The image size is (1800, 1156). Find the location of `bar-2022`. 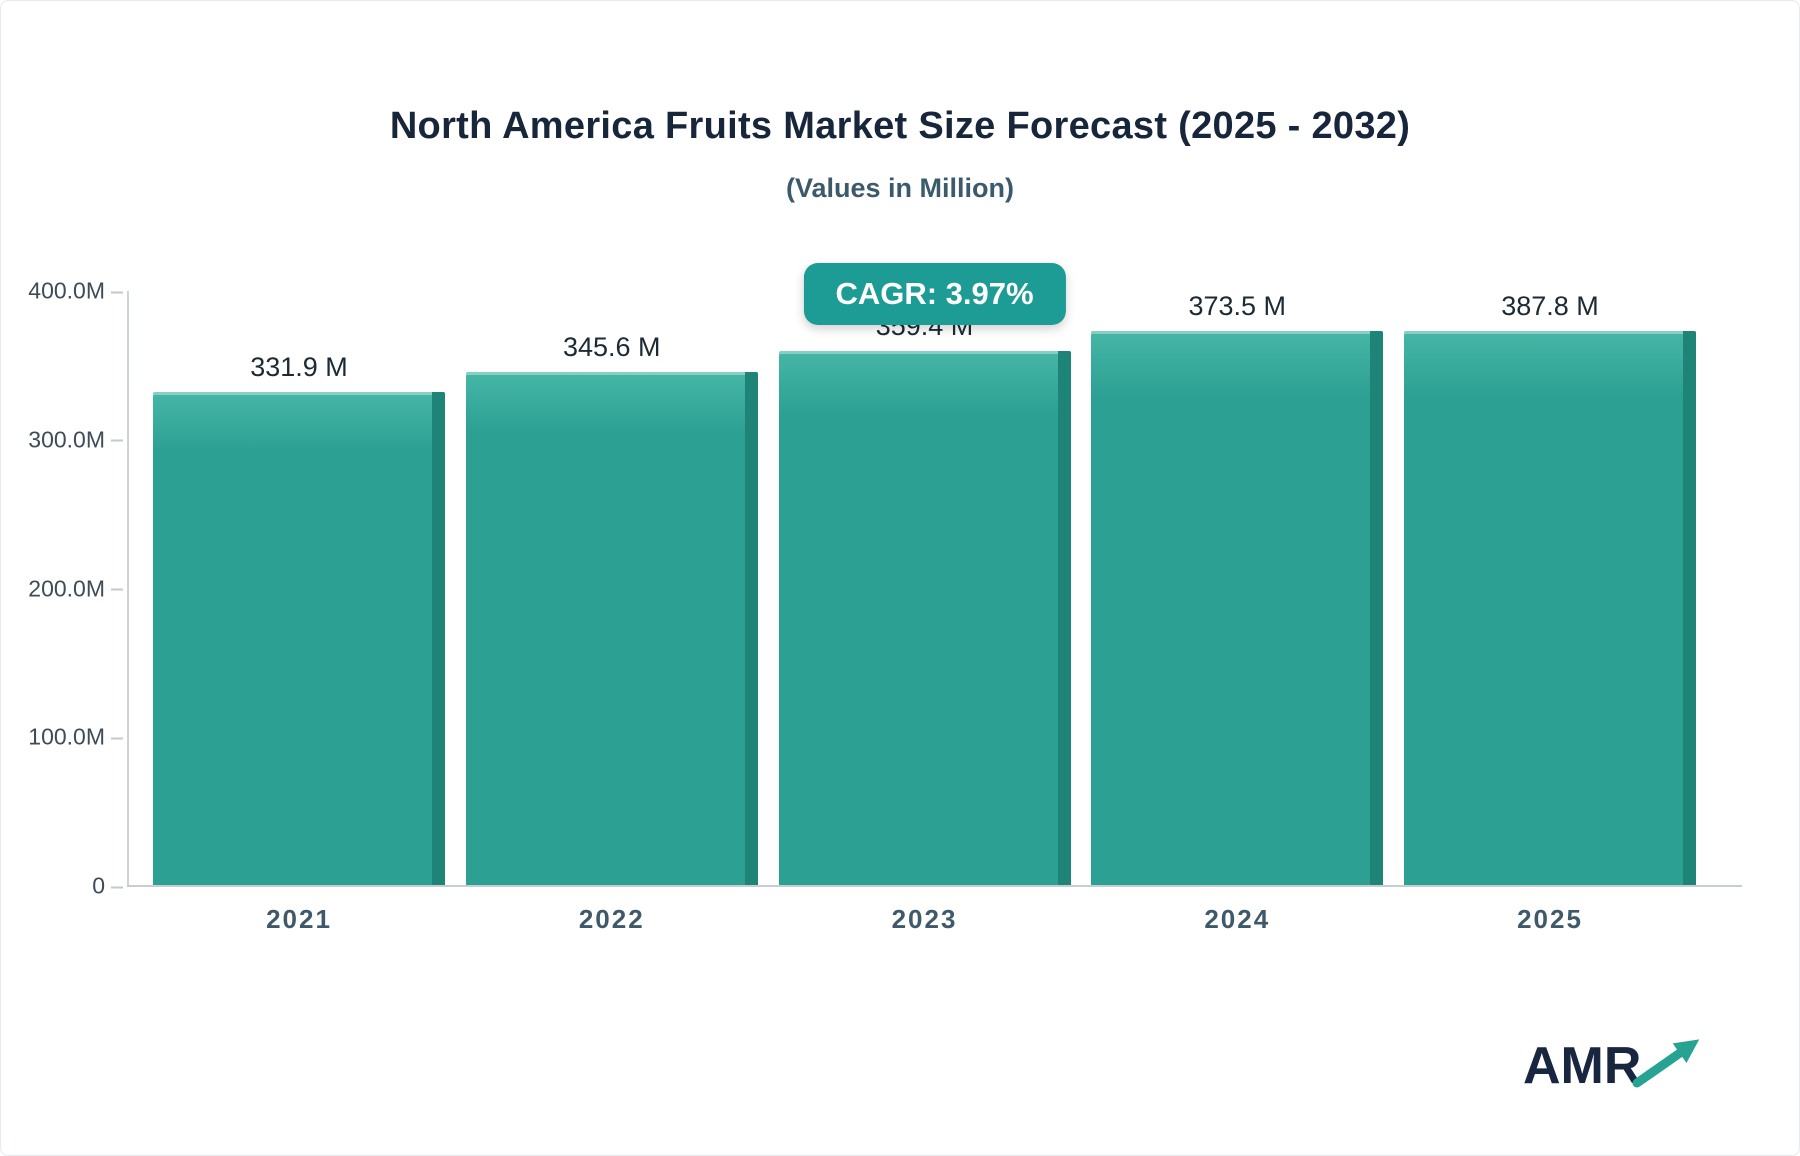

bar-2022 is located at coordinates (611, 629).